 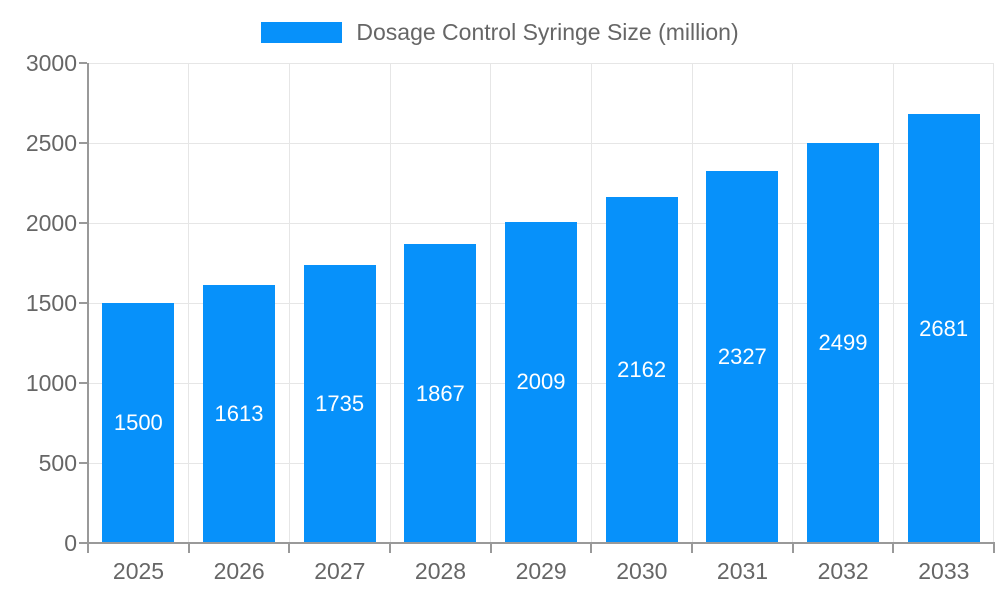 I want to click on x-tick-label: 2030, so click(x=642, y=571).